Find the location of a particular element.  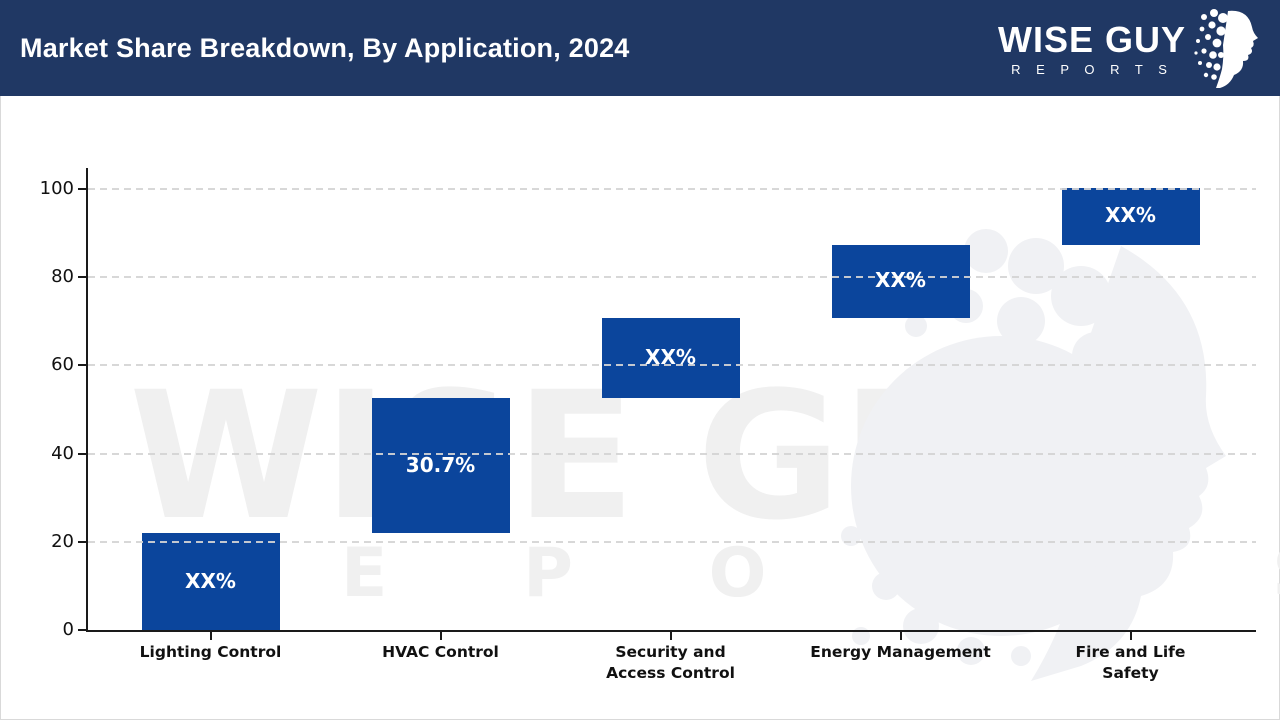

y-tick-label: 40 is located at coordinates (62, 453).